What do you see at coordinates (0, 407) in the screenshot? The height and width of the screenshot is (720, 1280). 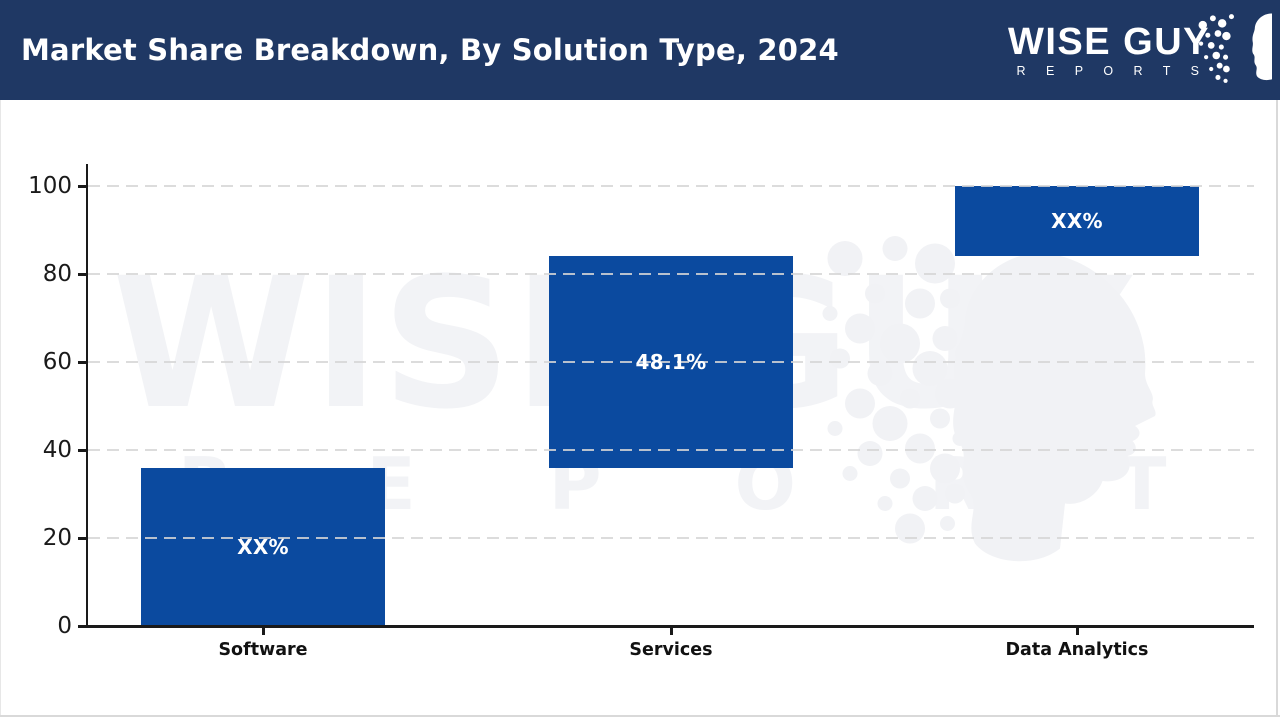 I see `page-left-border` at bounding box center [0, 407].